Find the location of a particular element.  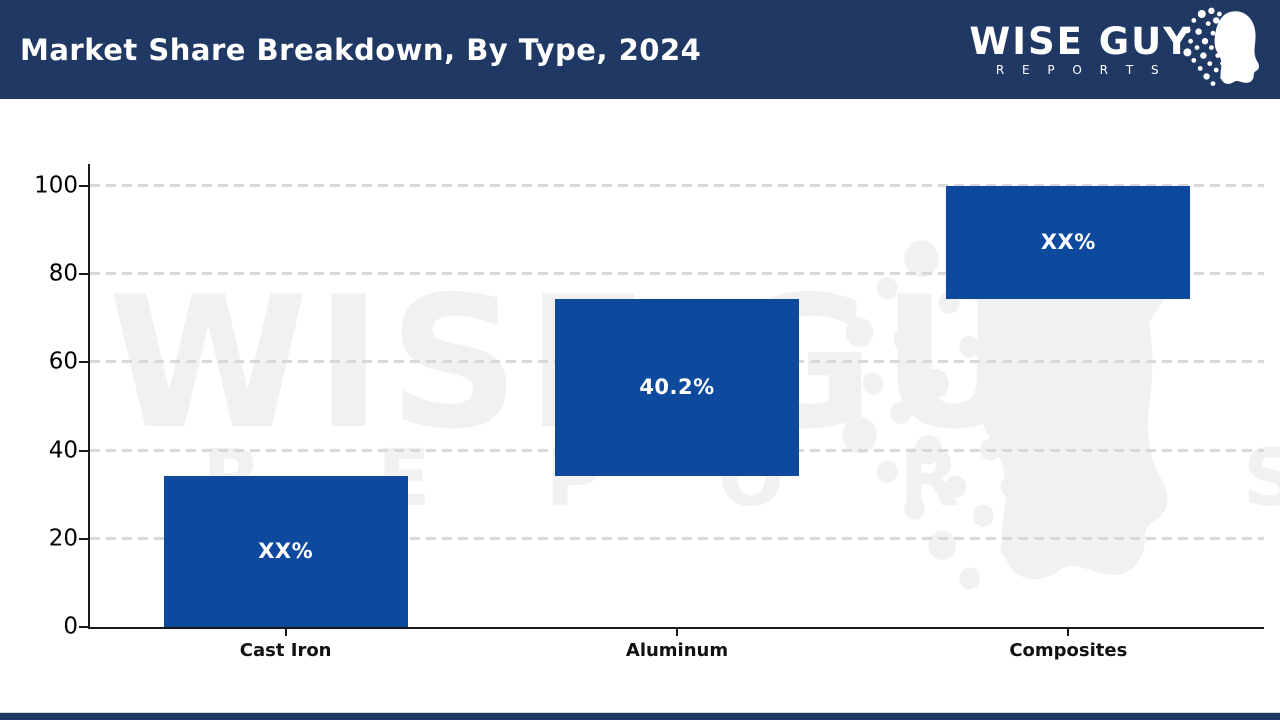

logo-subtitle: R E P O R T S is located at coordinates (1080, 69).